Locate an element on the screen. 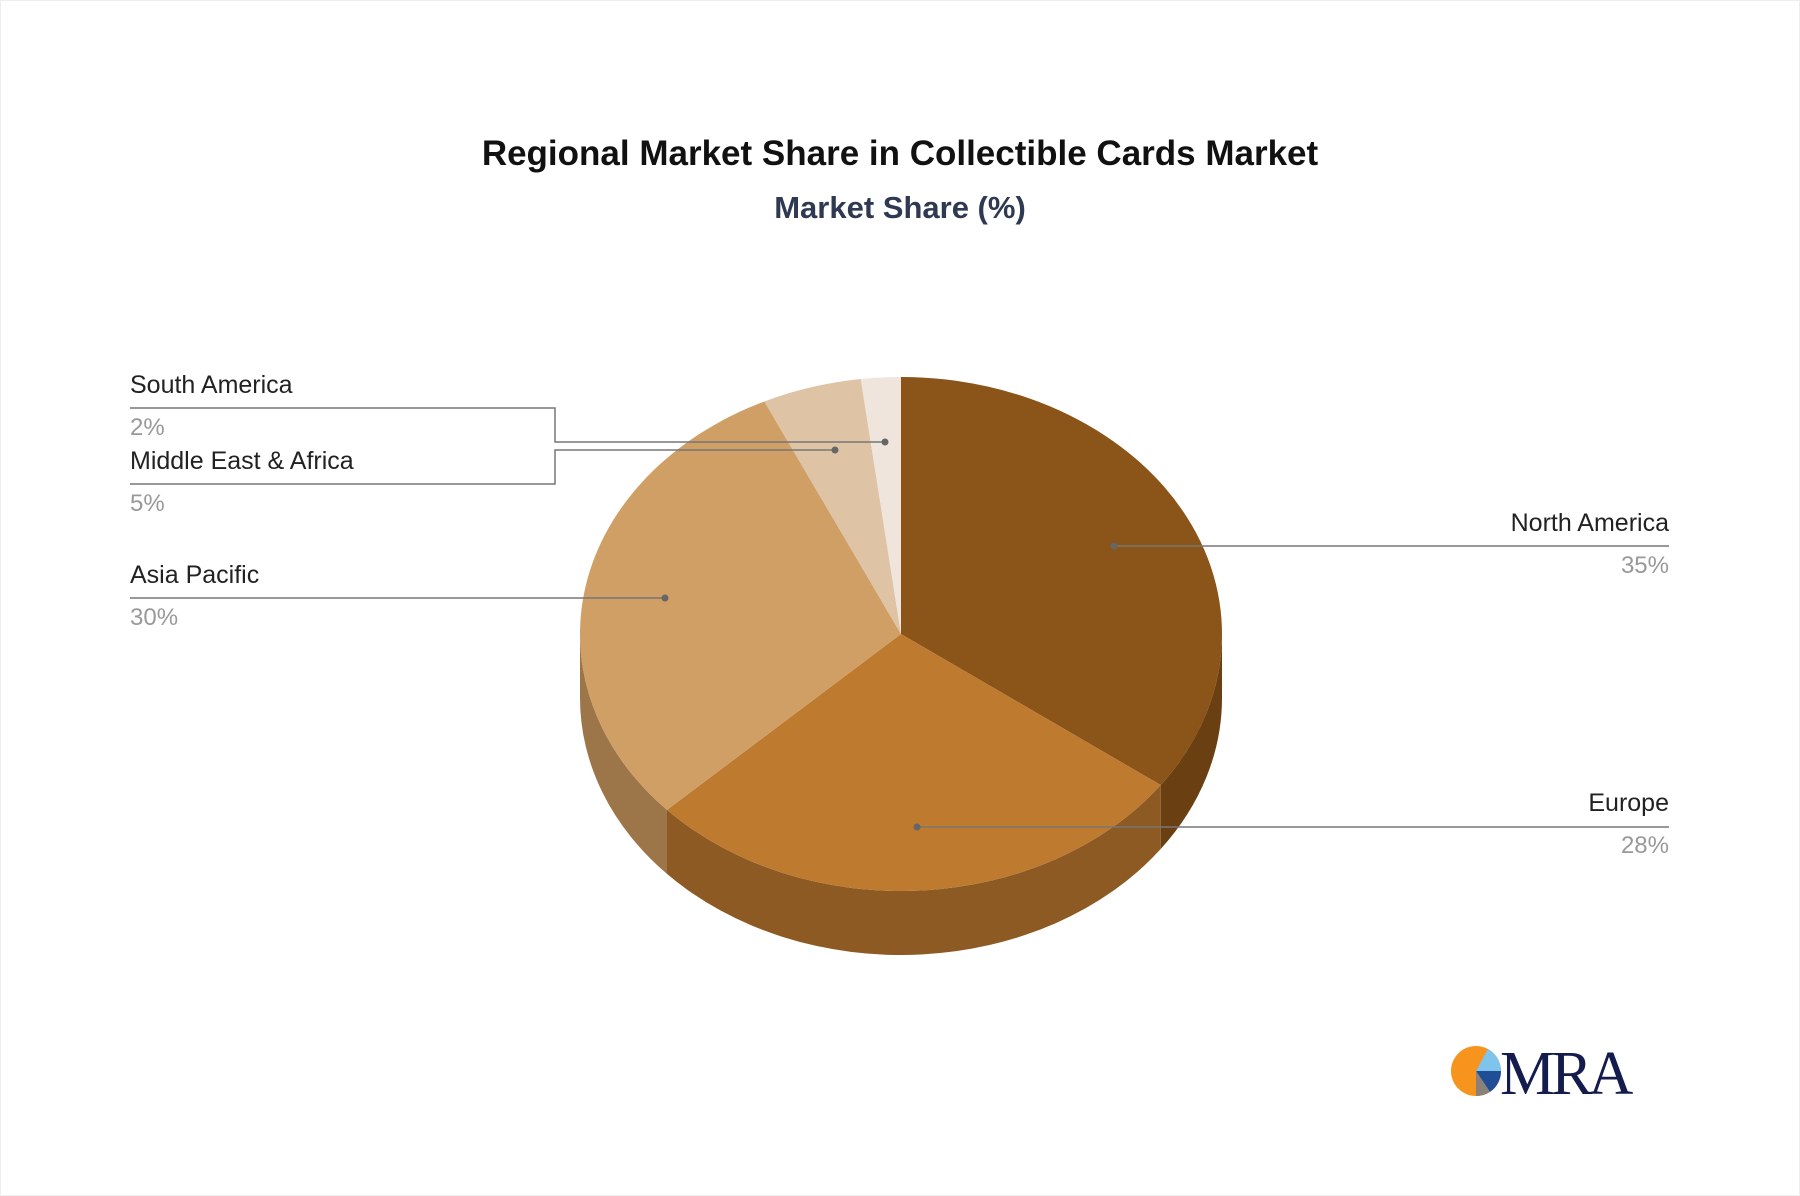  mra-logo: MRA is located at coordinates (1544, 1074).